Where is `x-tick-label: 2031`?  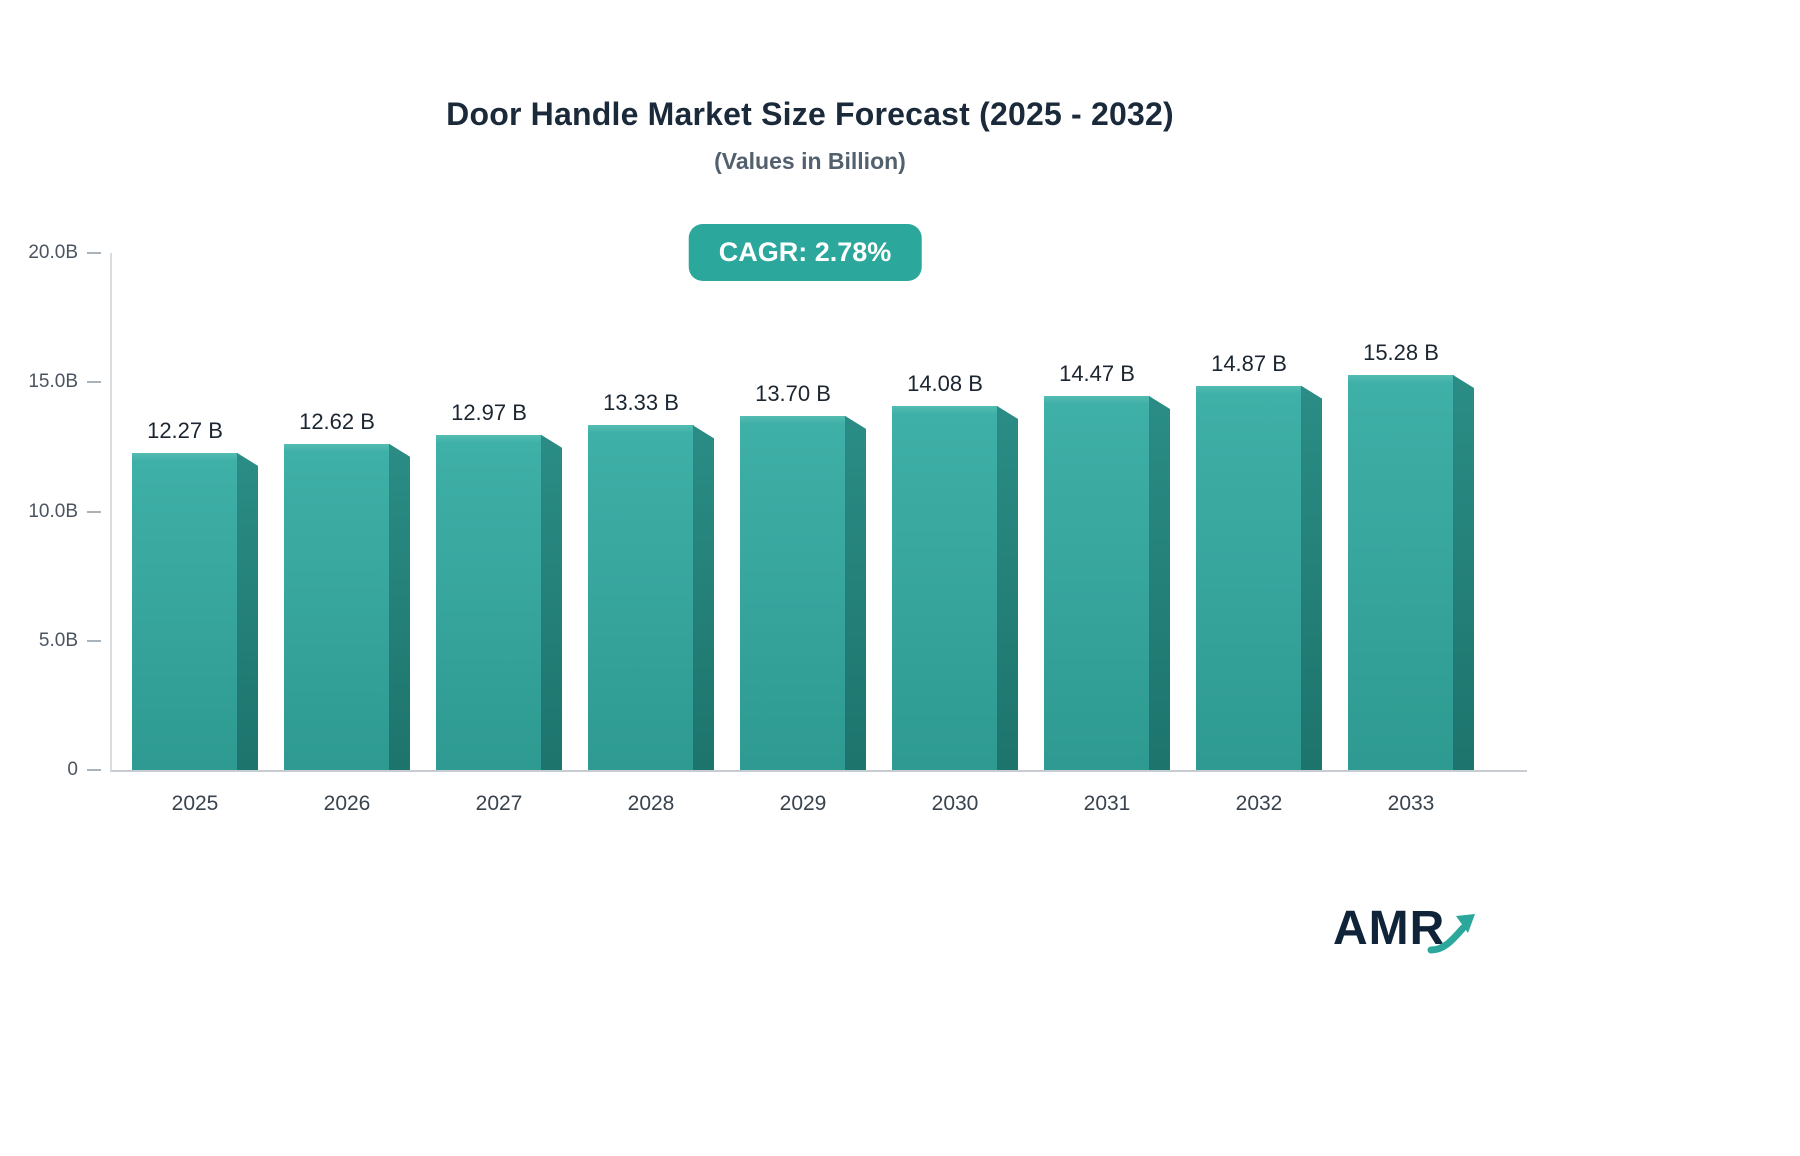
x-tick-label: 2031 is located at coordinates (1107, 803).